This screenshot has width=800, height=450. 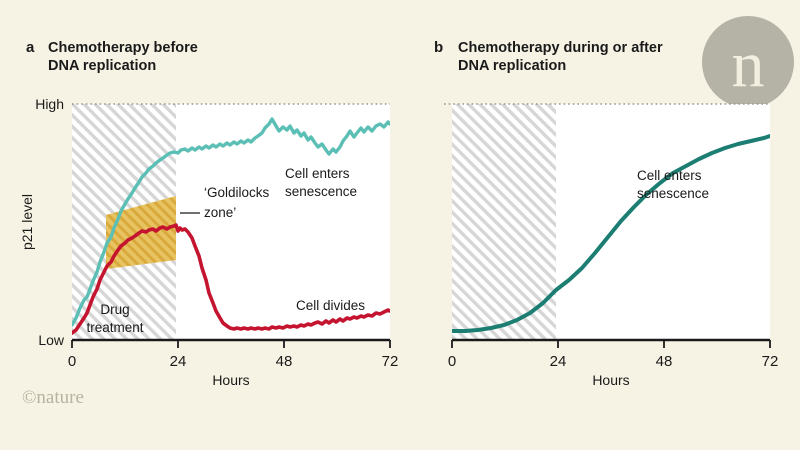 What do you see at coordinates (178, 361) in the screenshot?
I see `panel-a-tick-label-24: 24` at bounding box center [178, 361].